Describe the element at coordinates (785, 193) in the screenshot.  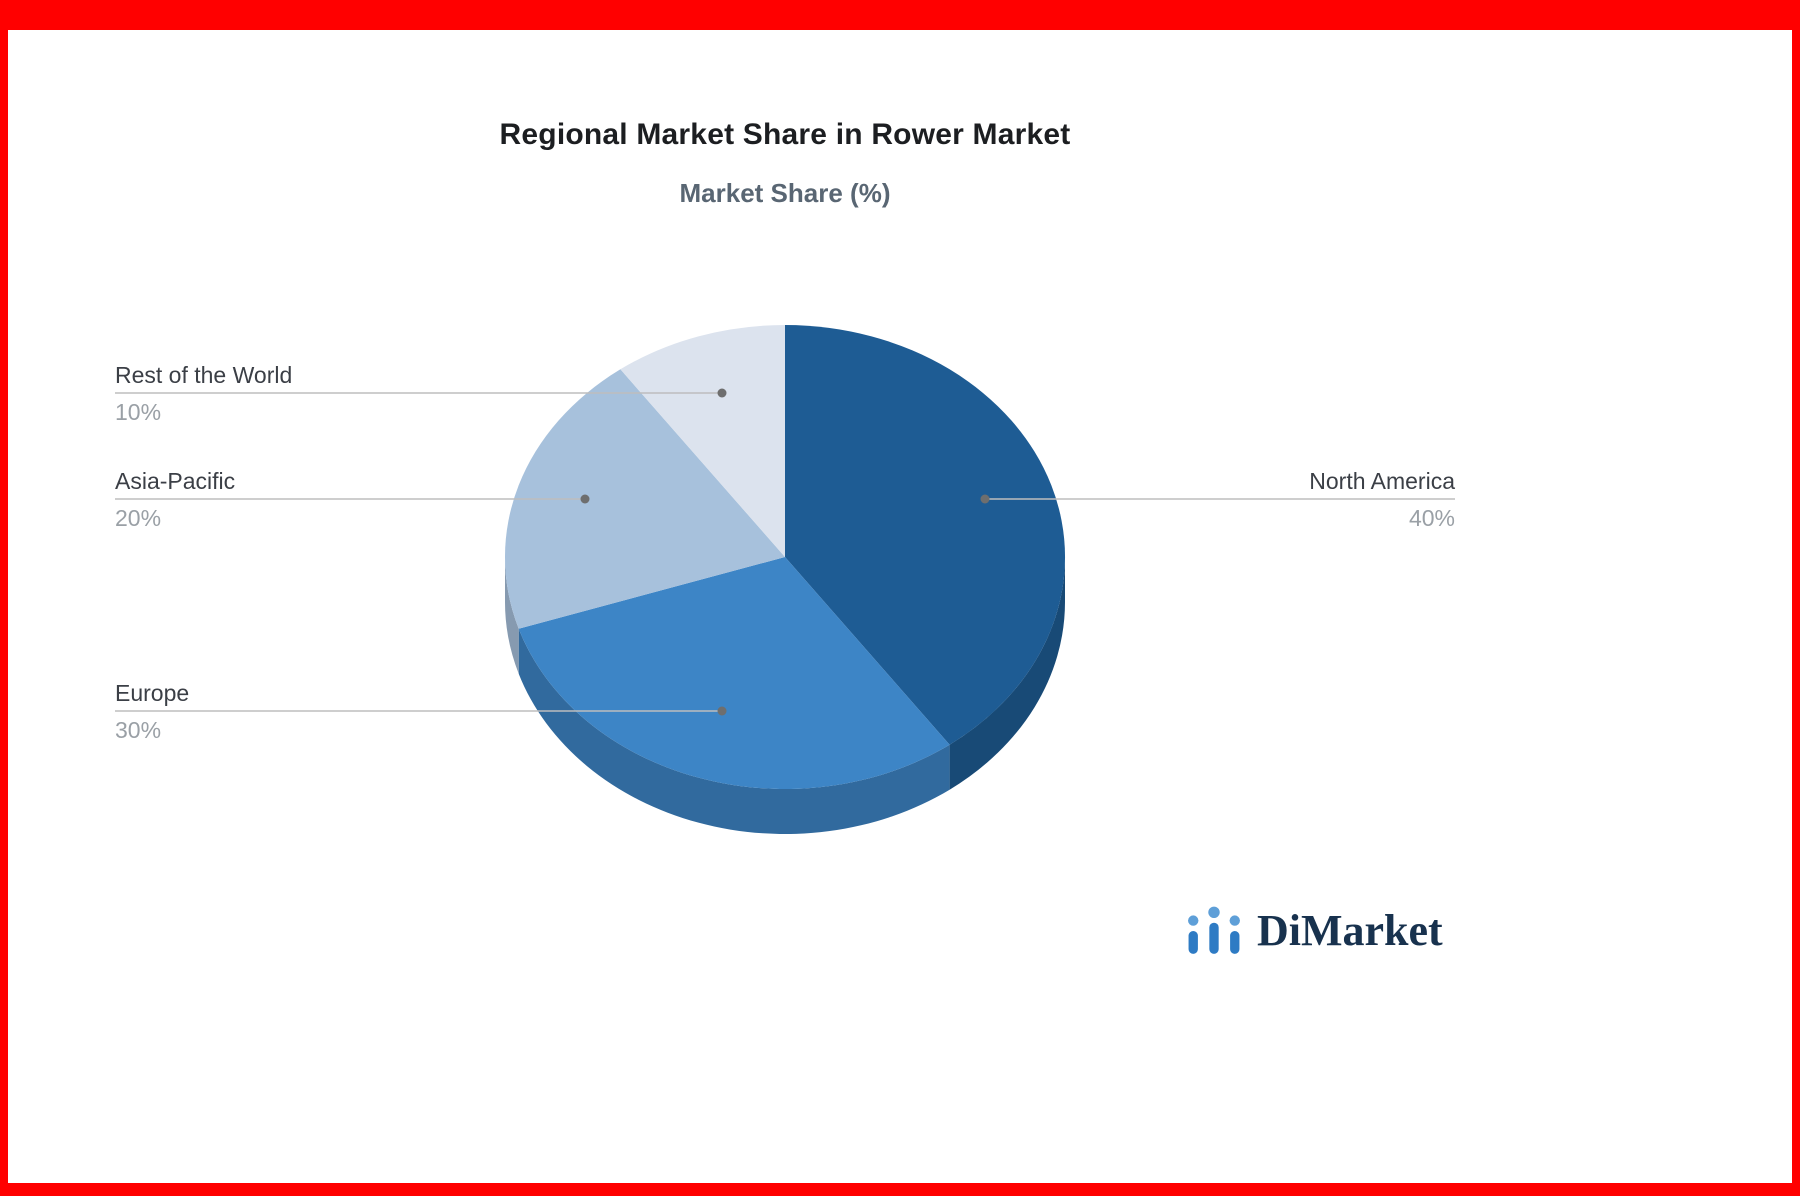
I see `chart-subtitle: Market Share (%)` at that location.